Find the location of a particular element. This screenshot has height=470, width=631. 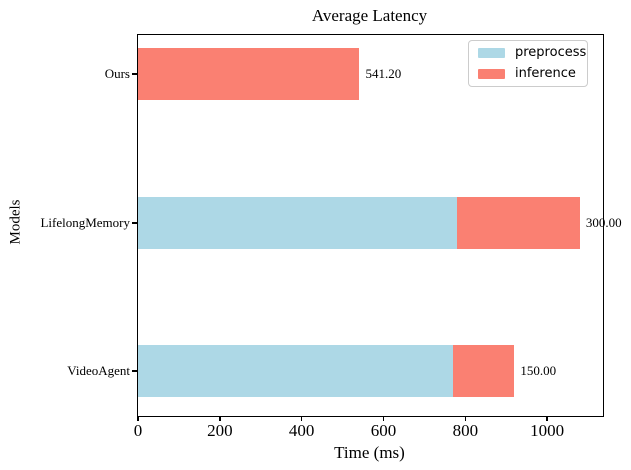

preprocess-swatch-icon is located at coordinates (491, 53).